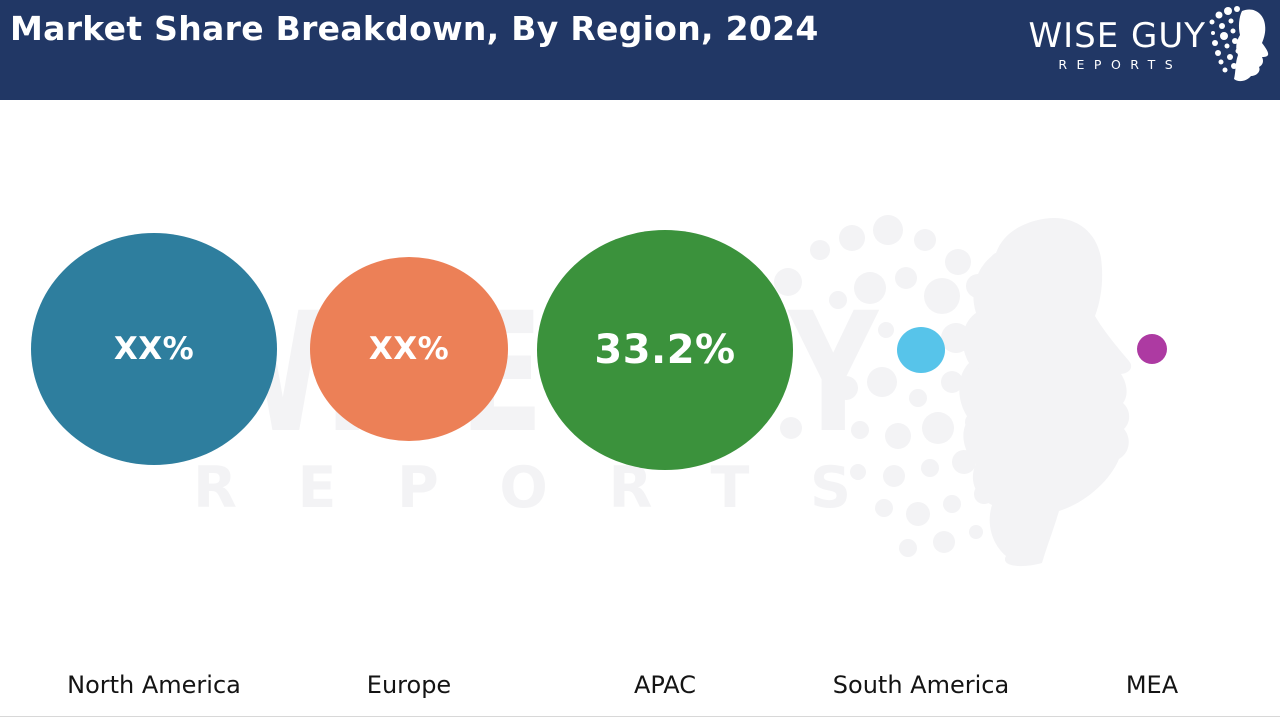 This screenshot has width=1280, height=720. I want to click on bubble-apac: 33.2%, so click(665, 350).